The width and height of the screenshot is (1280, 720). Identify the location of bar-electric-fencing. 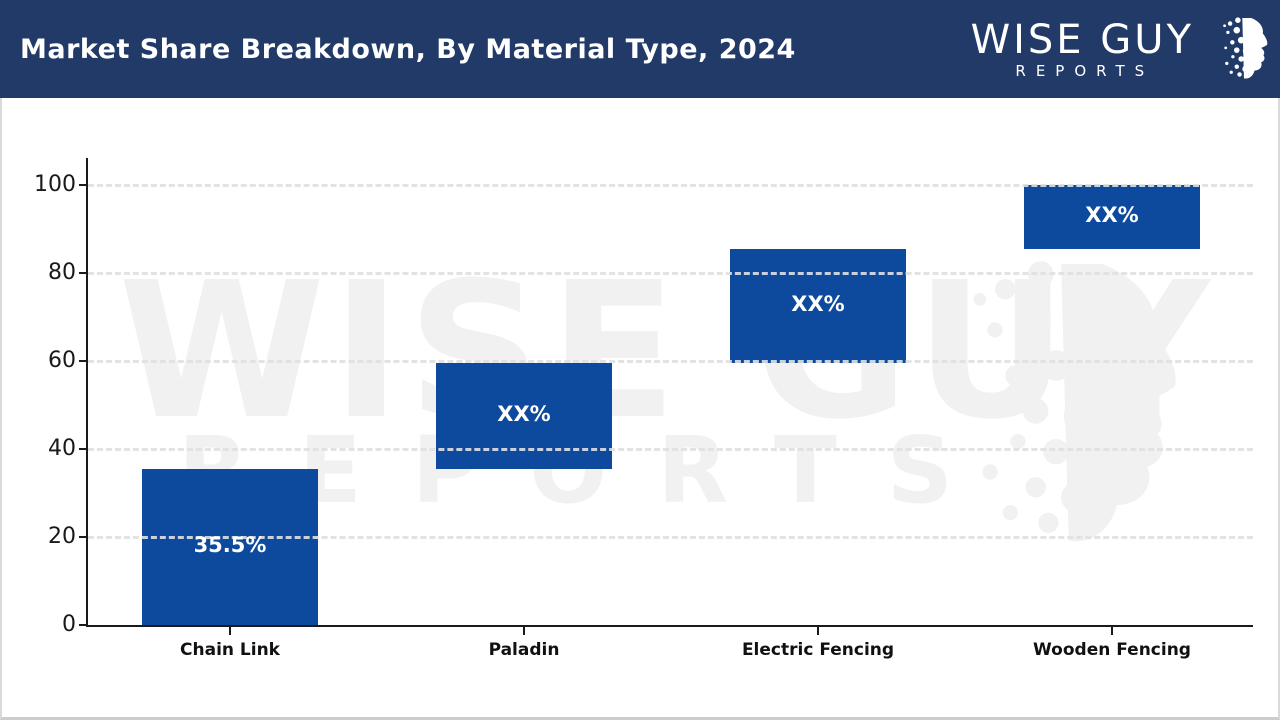
(818, 306).